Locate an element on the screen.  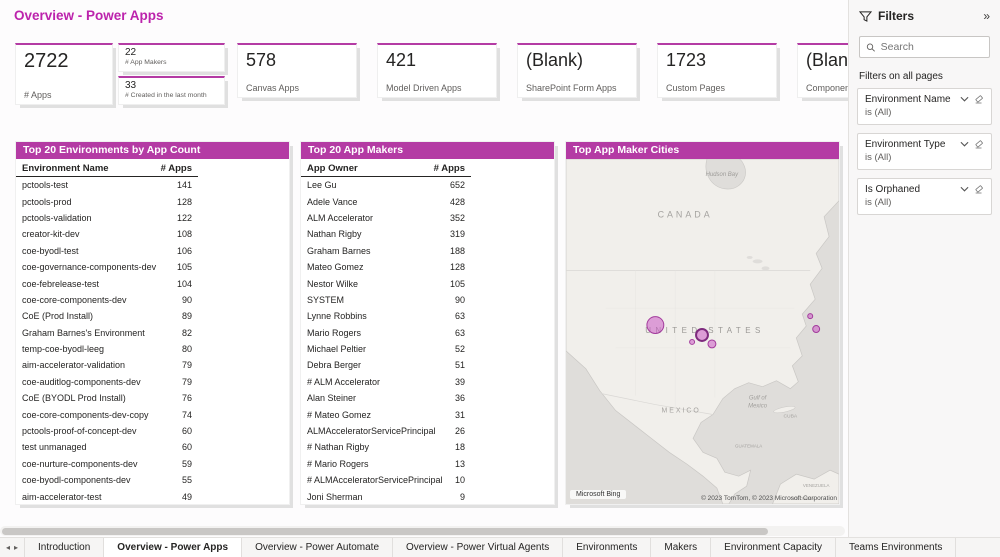
table-row: coe-byodl-components-dev 55 is located at coordinates (107, 480).